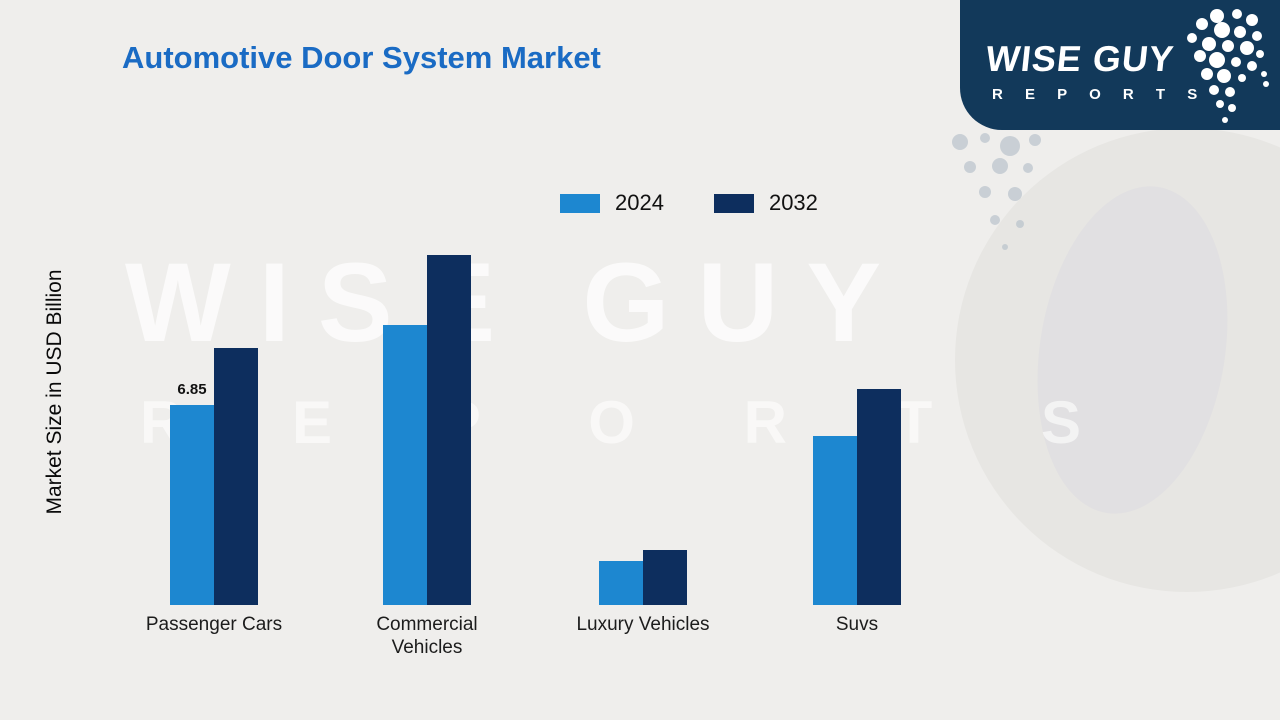 The height and width of the screenshot is (720, 1280). What do you see at coordinates (361, 57) in the screenshot?
I see `page-title: Automotive Door System Market` at bounding box center [361, 57].